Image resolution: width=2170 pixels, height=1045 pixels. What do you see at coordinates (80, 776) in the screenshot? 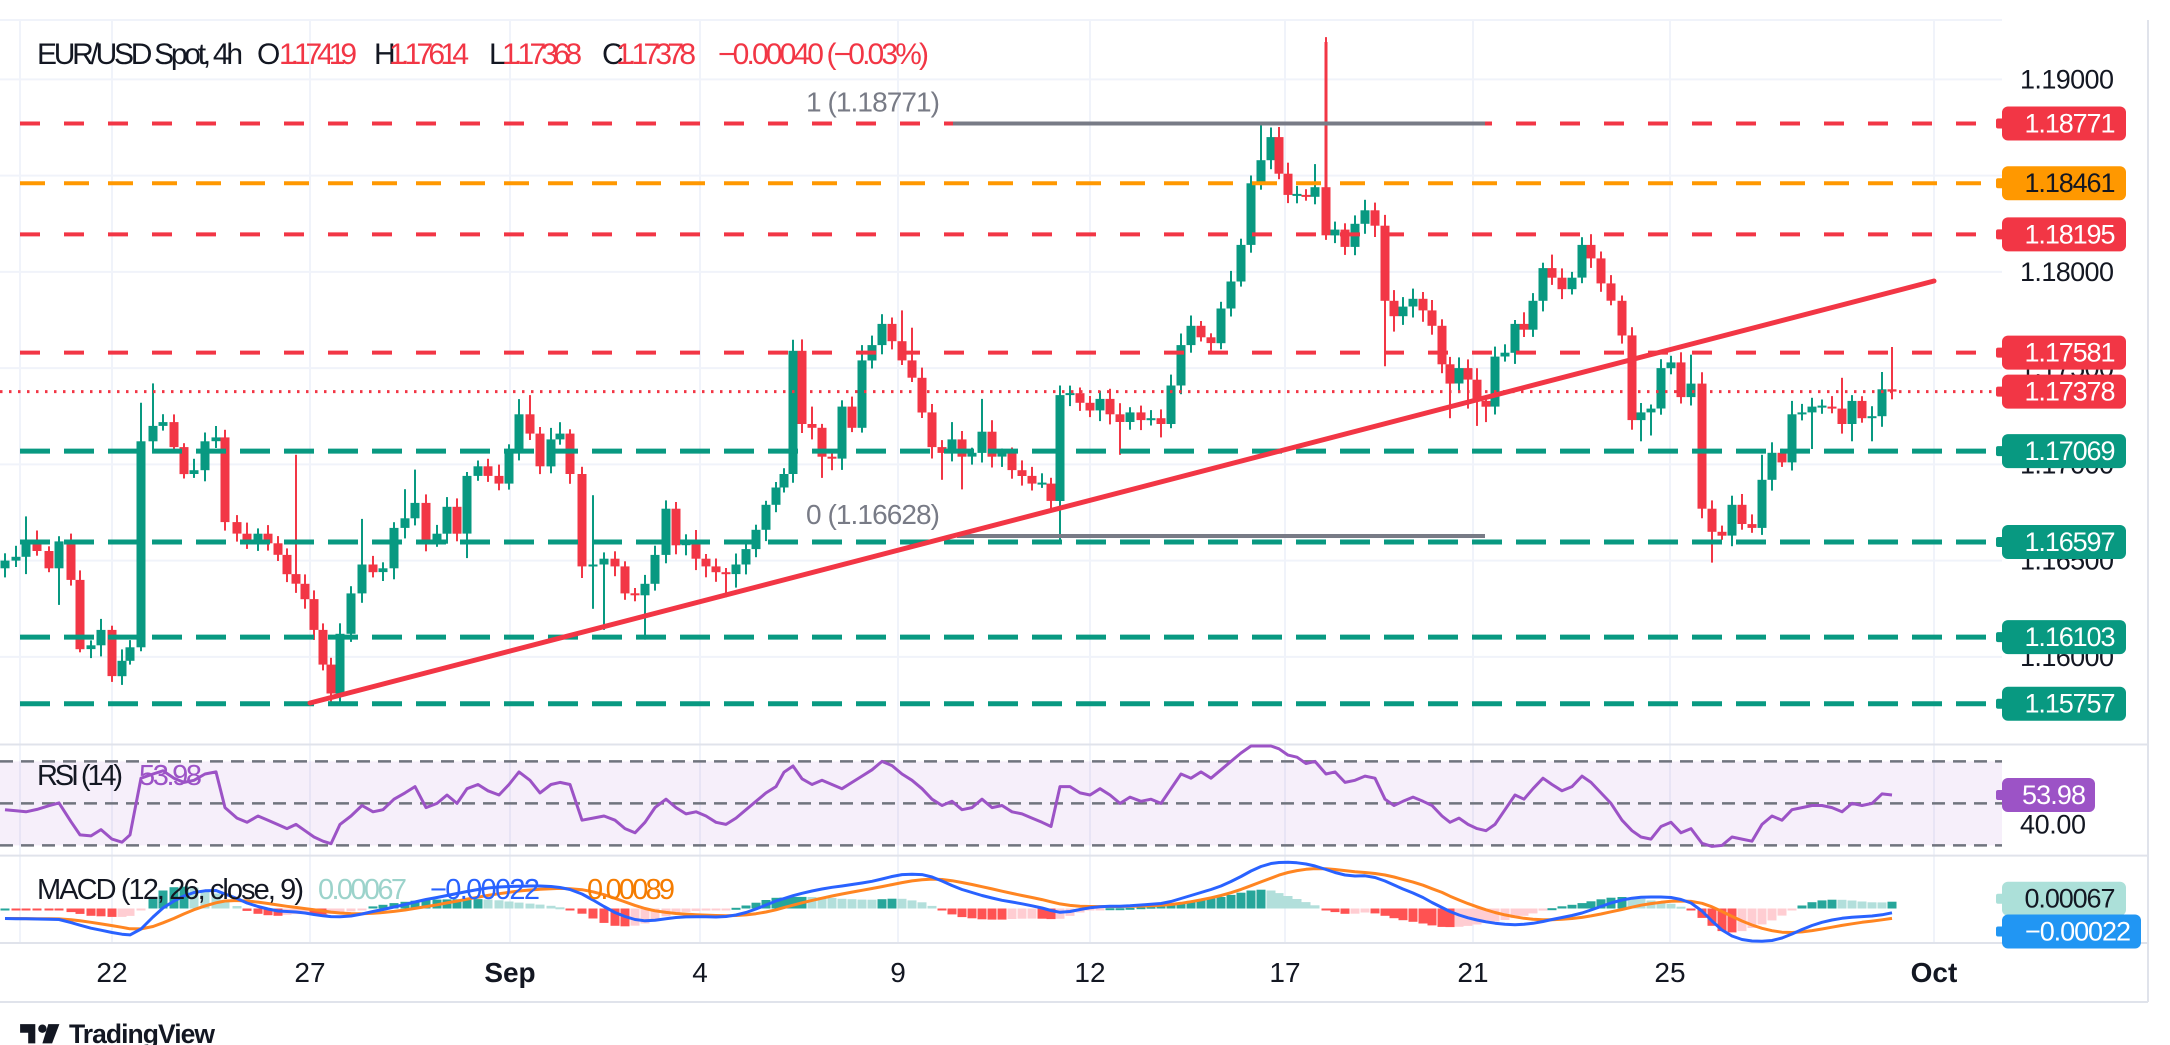
I see `svg-text: RSI (14)` at bounding box center [80, 776].